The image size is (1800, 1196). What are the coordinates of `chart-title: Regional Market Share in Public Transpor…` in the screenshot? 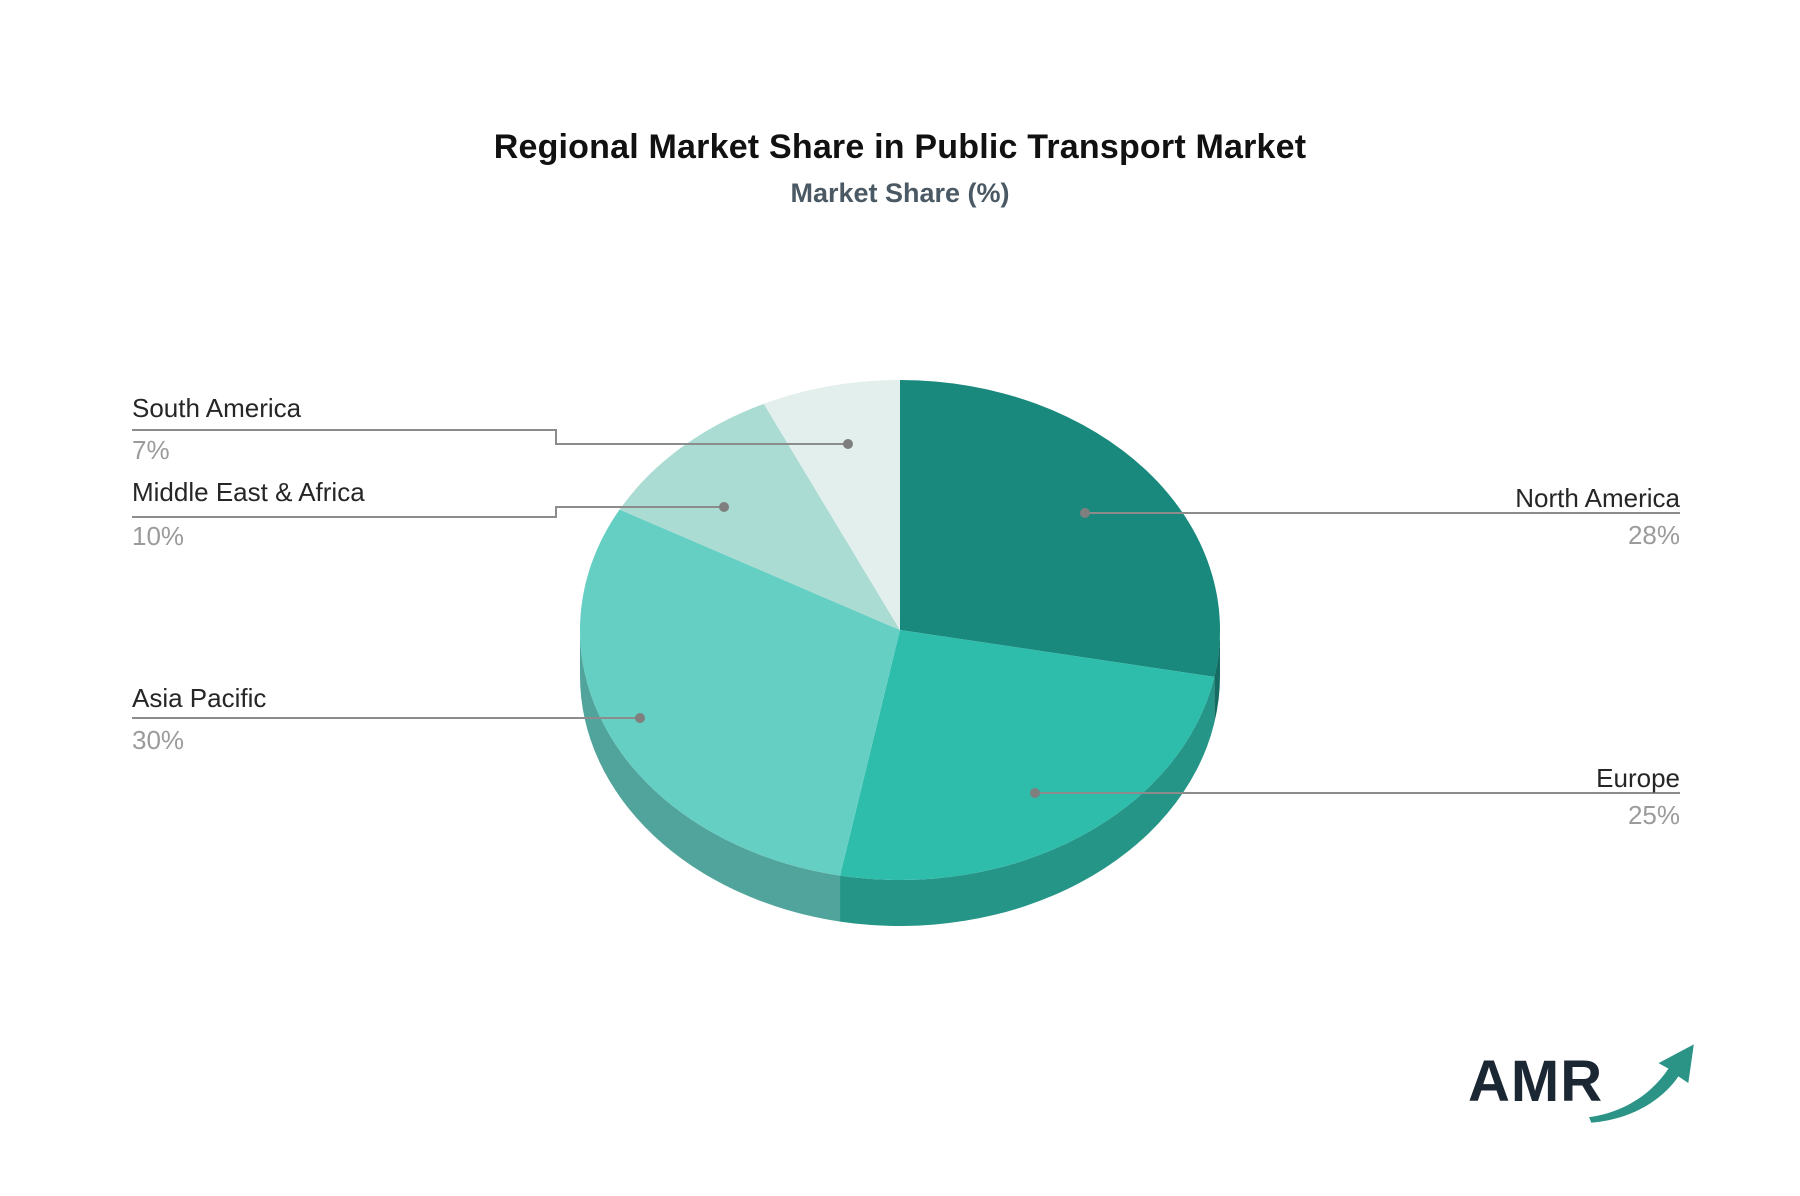 It's located at (900, 147).